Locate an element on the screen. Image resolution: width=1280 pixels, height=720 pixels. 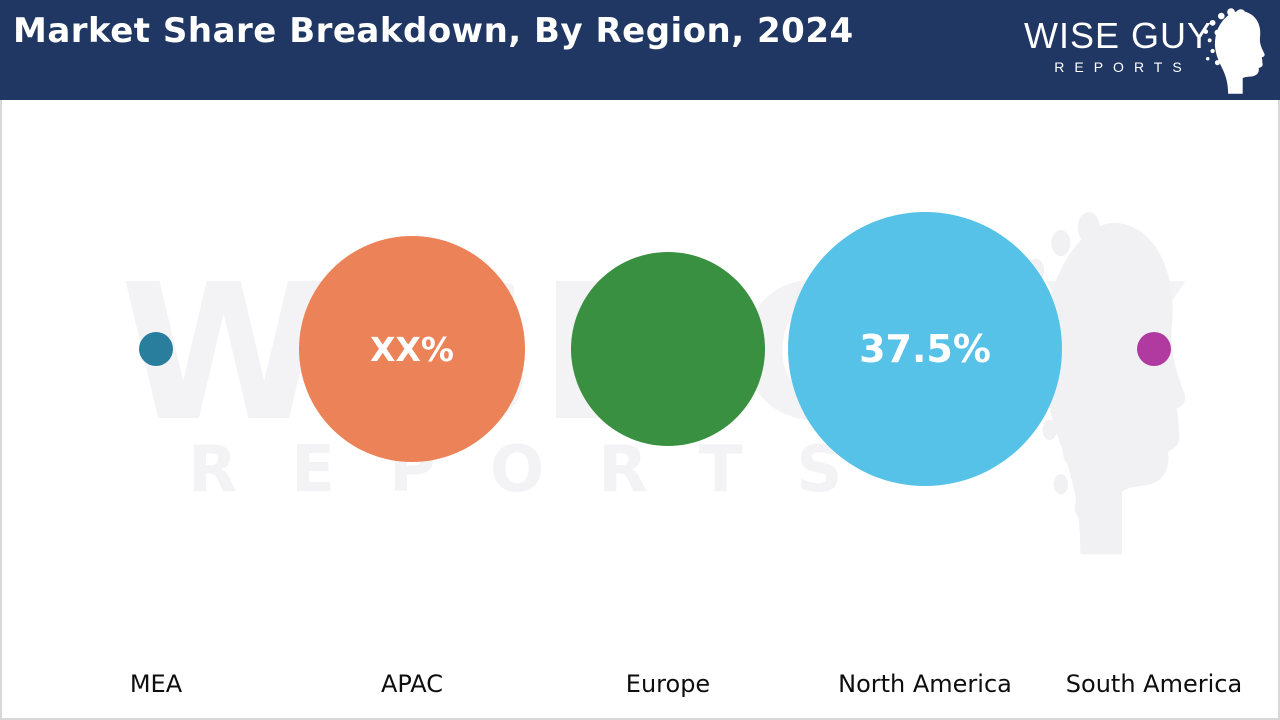
bubble-value-label: 37.5% is located at coordinates (925, 349).